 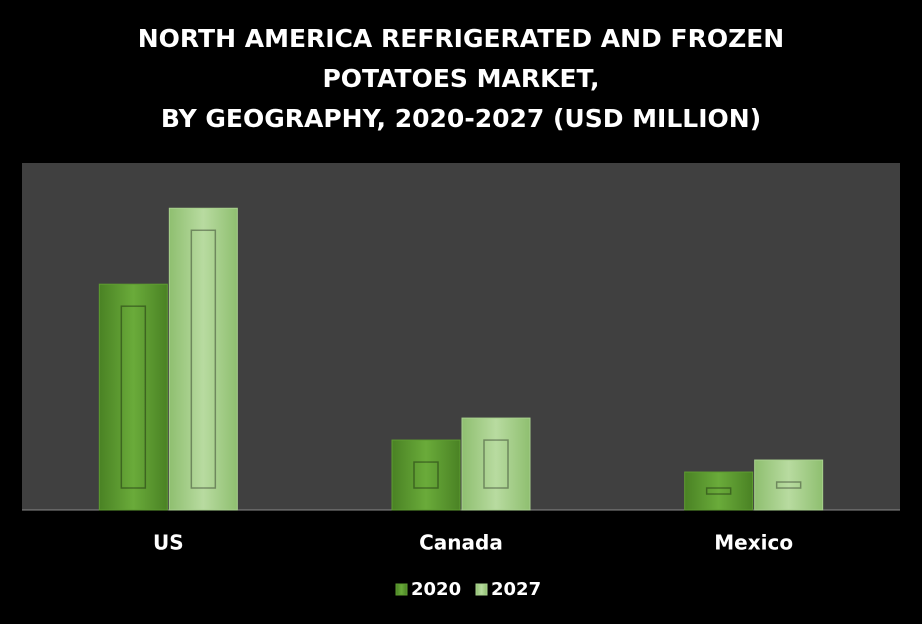 What do you see at coordinates (461, 543) in the screenshot?
I see `x-tick-label: Canada` at bounding box center [461, 543].